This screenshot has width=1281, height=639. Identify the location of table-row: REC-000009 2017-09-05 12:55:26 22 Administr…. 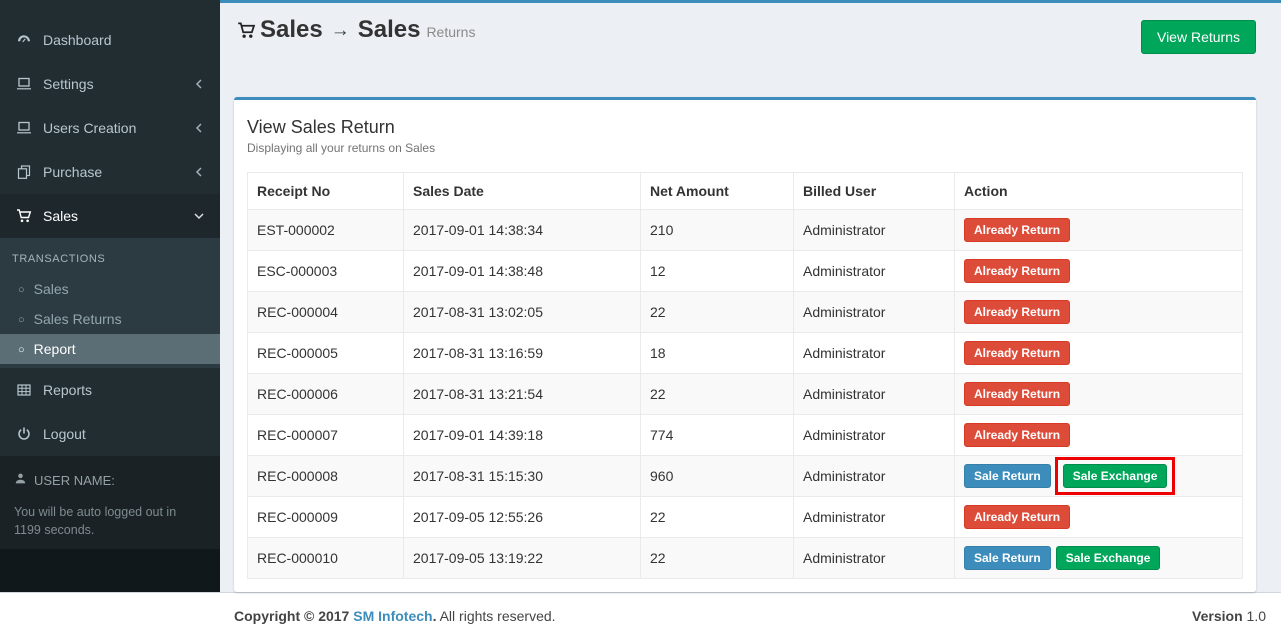
(745, 517).